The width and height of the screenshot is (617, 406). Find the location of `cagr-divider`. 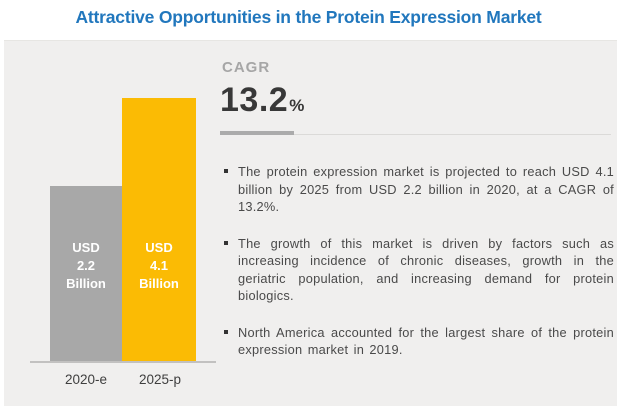

cagr-divider is located at coordinates (415, 133).